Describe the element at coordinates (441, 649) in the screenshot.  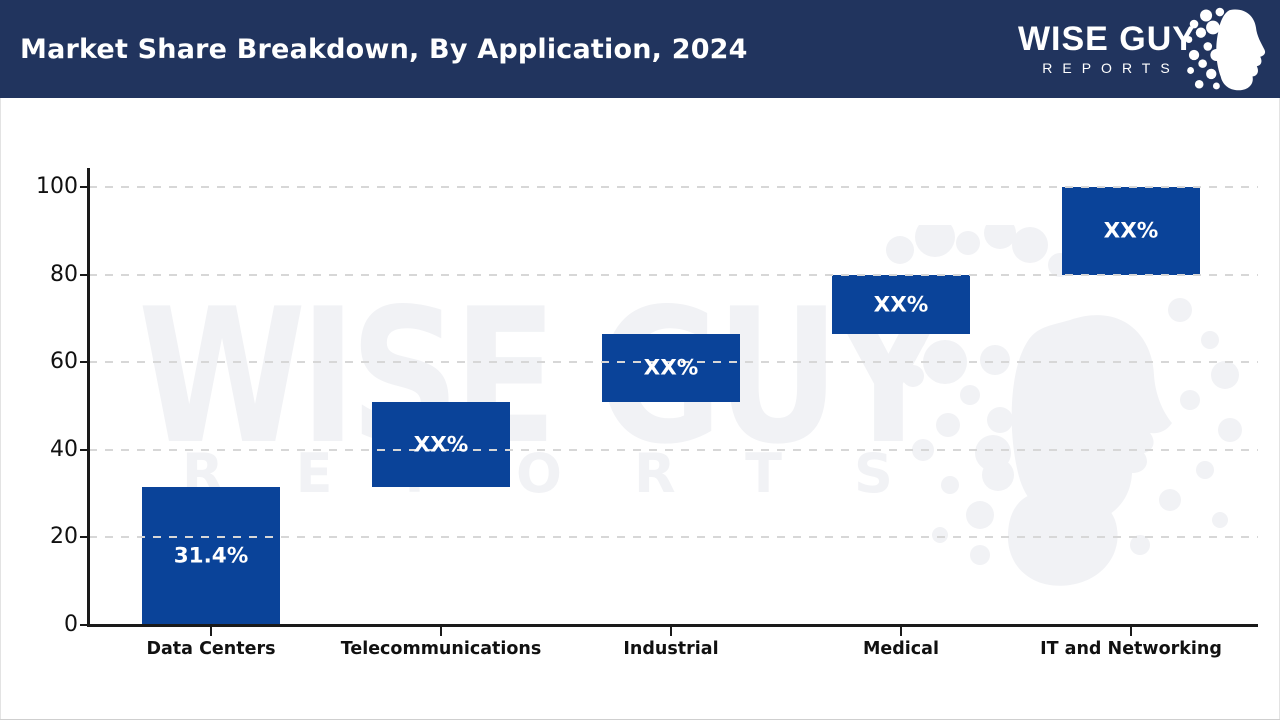
I see `x-axis-label-telecommunications: Telecommunications` at that location.